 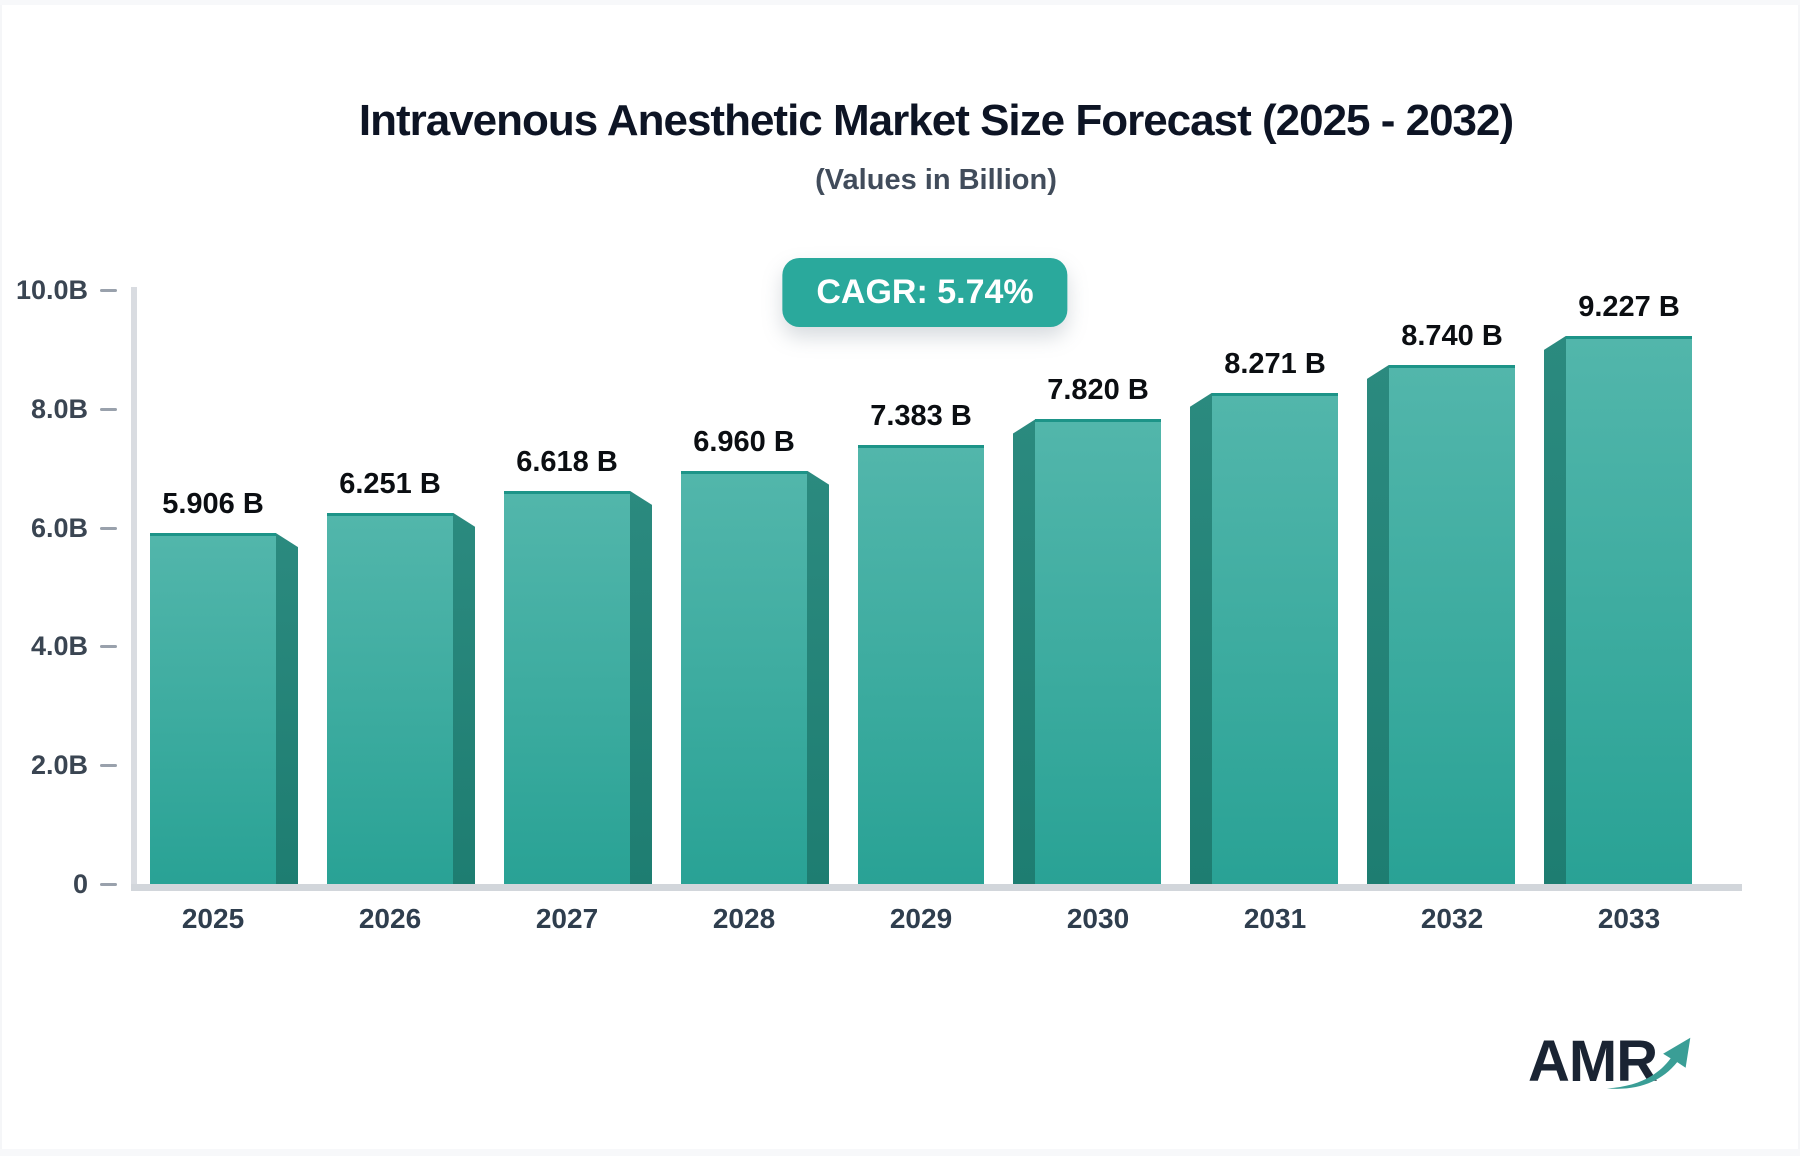 What do you see at coordinates (1629, 918) in the screenshot?
I see `x-axis-label-2033: 2033` at bounding box center [1629, 918].